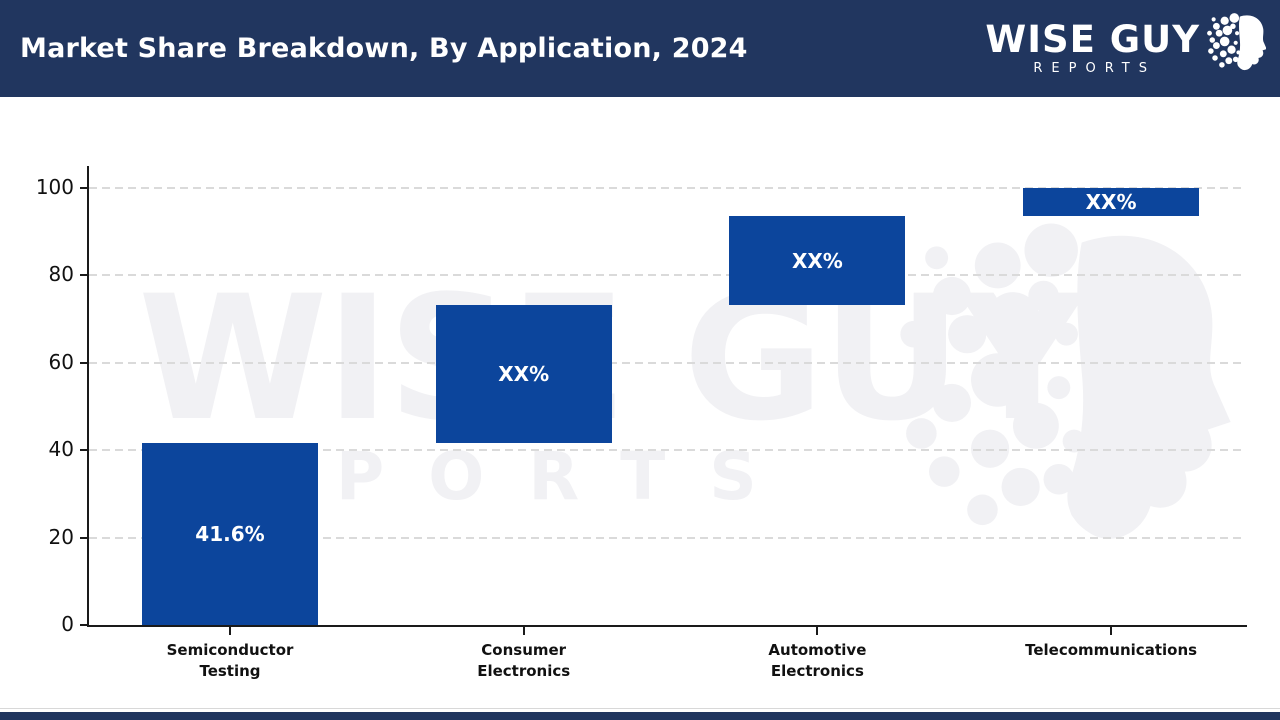 This screenshot has height=720, width=1280. Describe the element at coordinates (1094, 68) in the screenshot. I see `brand-subname: REPORTS` at that location.